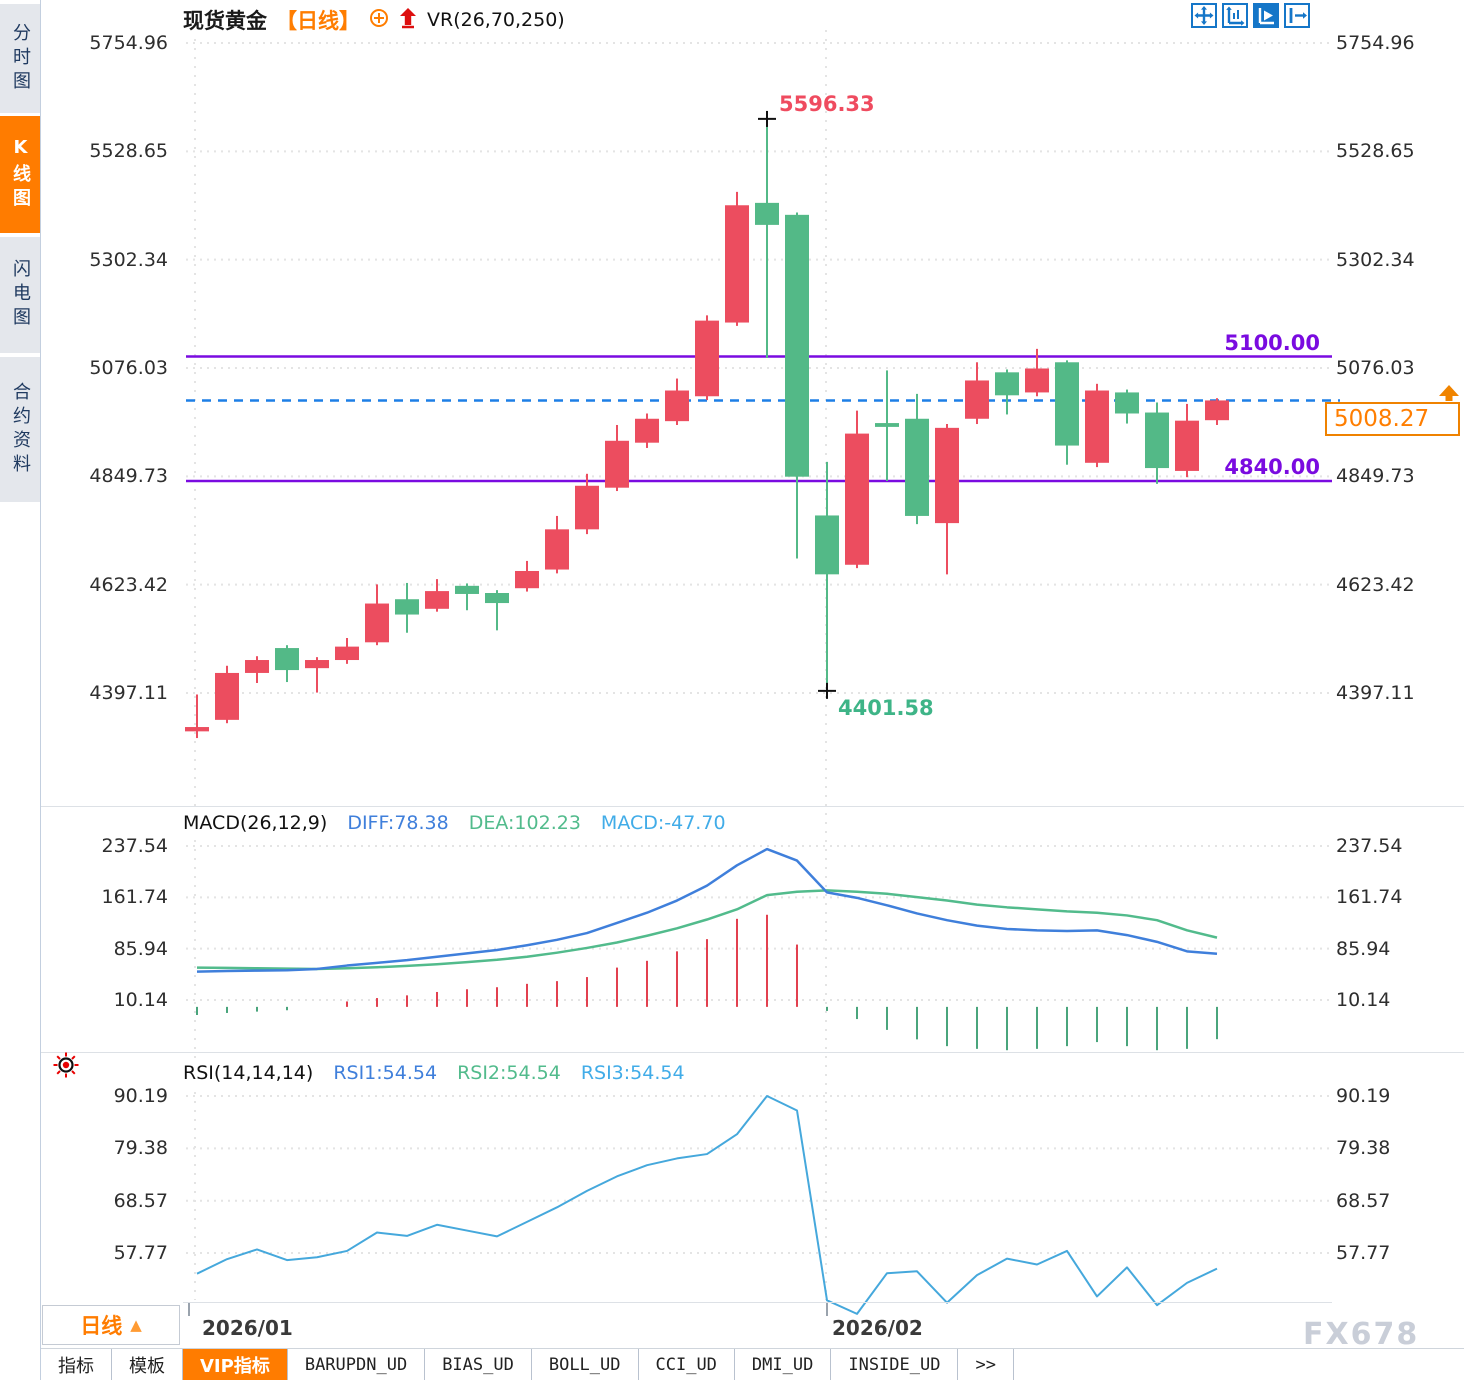 The height and width of the screenshot is (1380, 1464). Describe the element at coordinates (1266, 15) in the screenshot. I see `axis-play-icon` at that location.